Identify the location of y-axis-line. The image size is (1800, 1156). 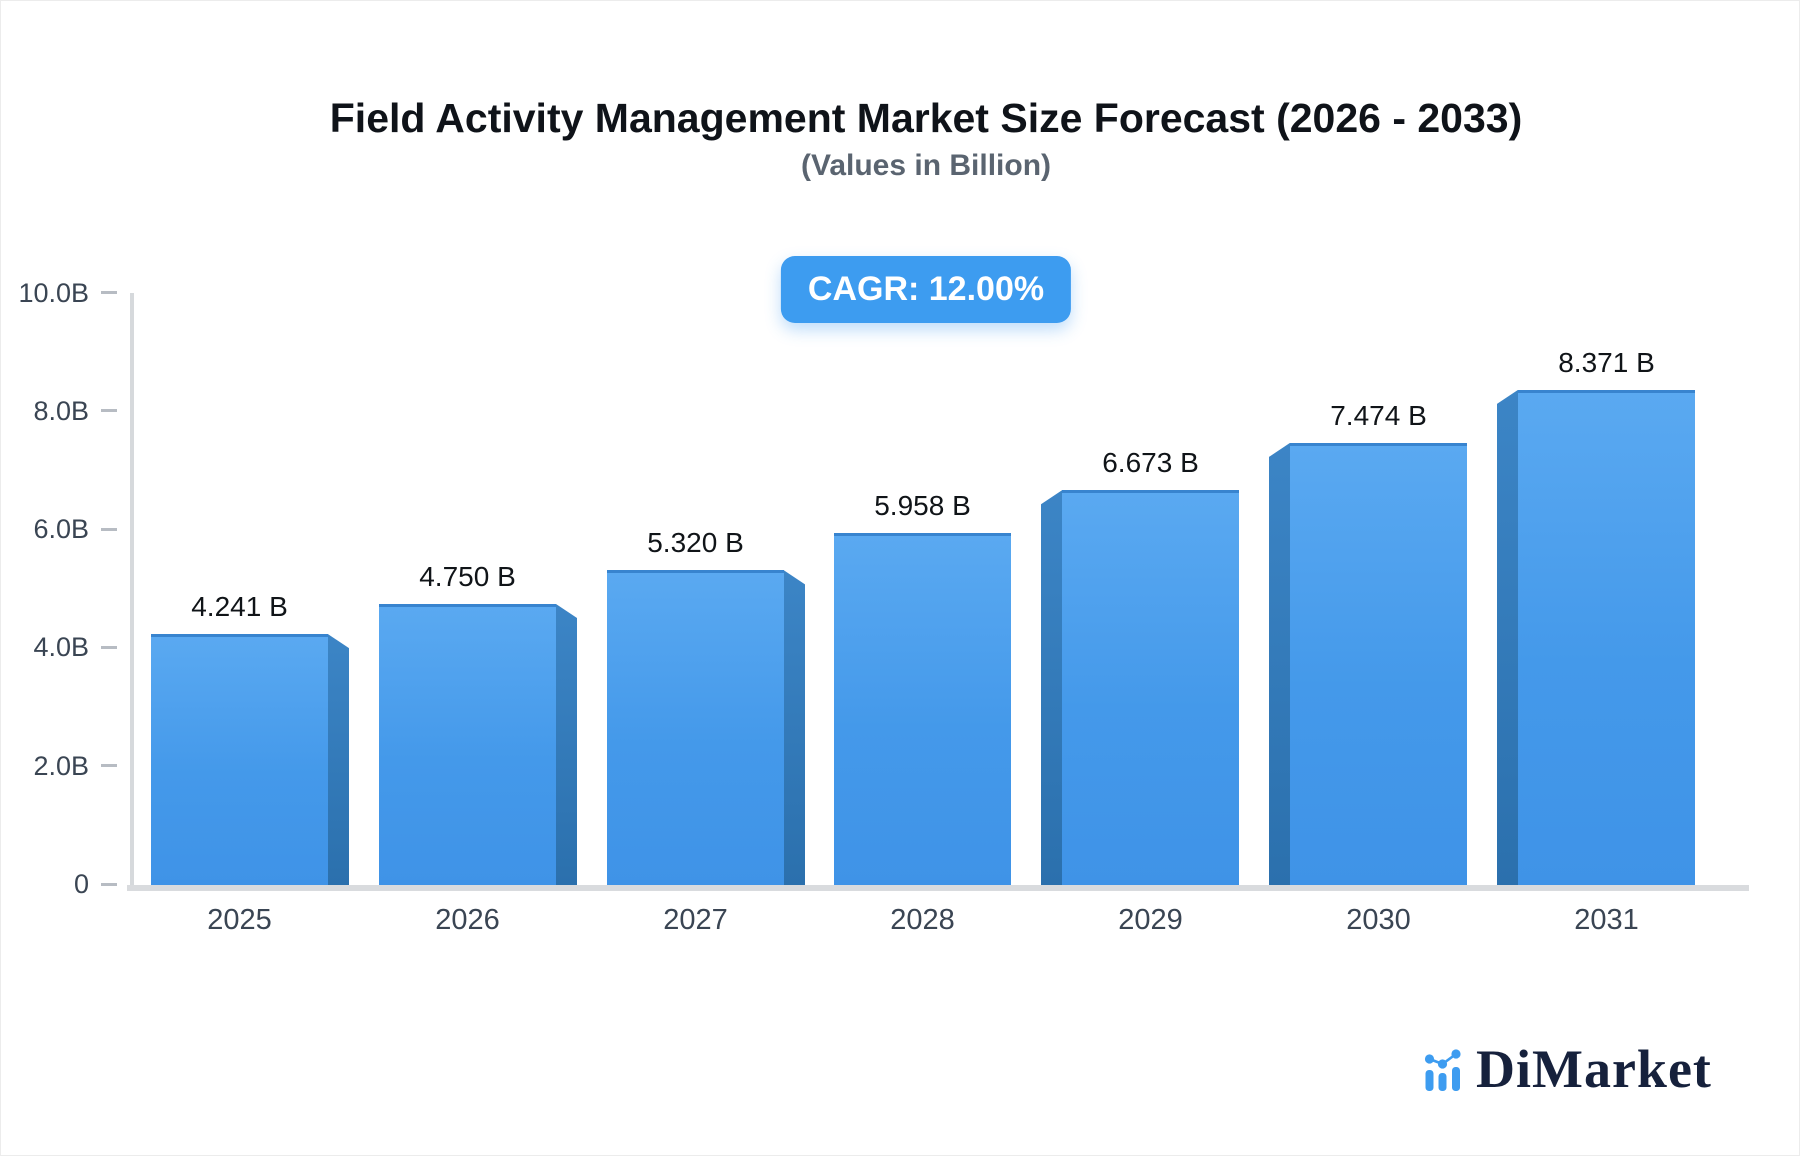
(132, 589).